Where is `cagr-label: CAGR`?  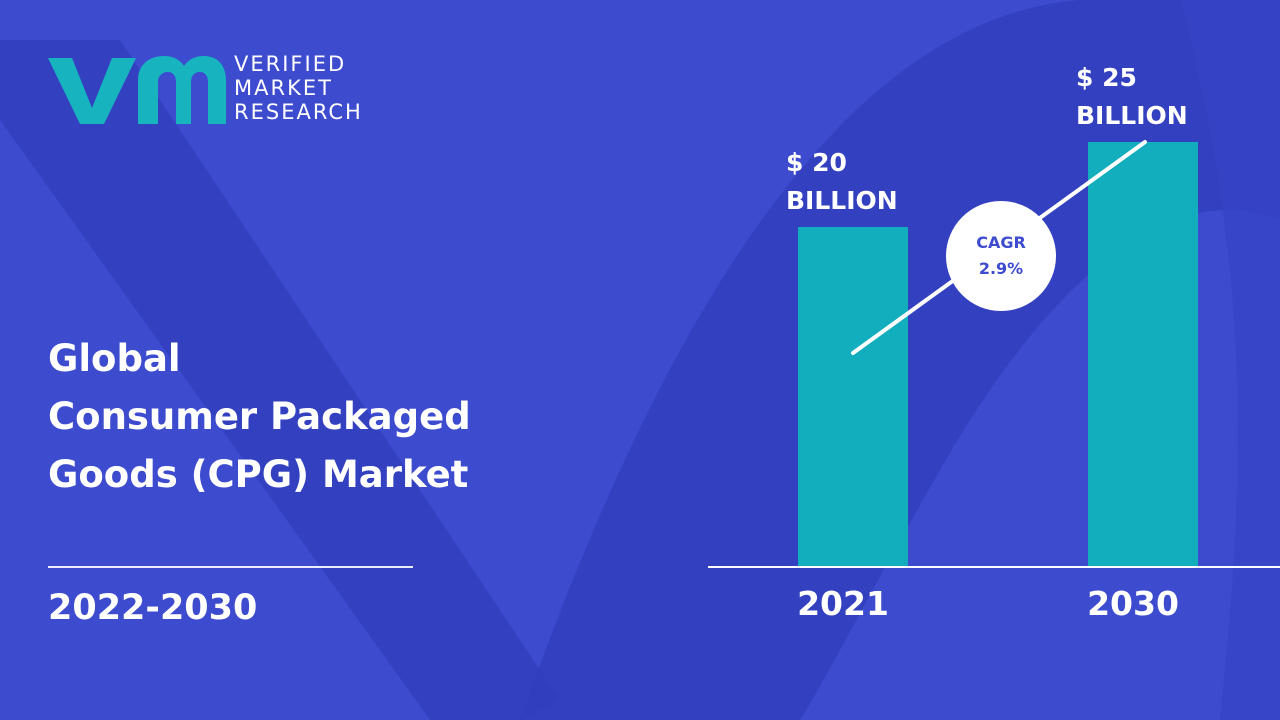 cagr-label: CAGR is located at coordinates (1001, 242).